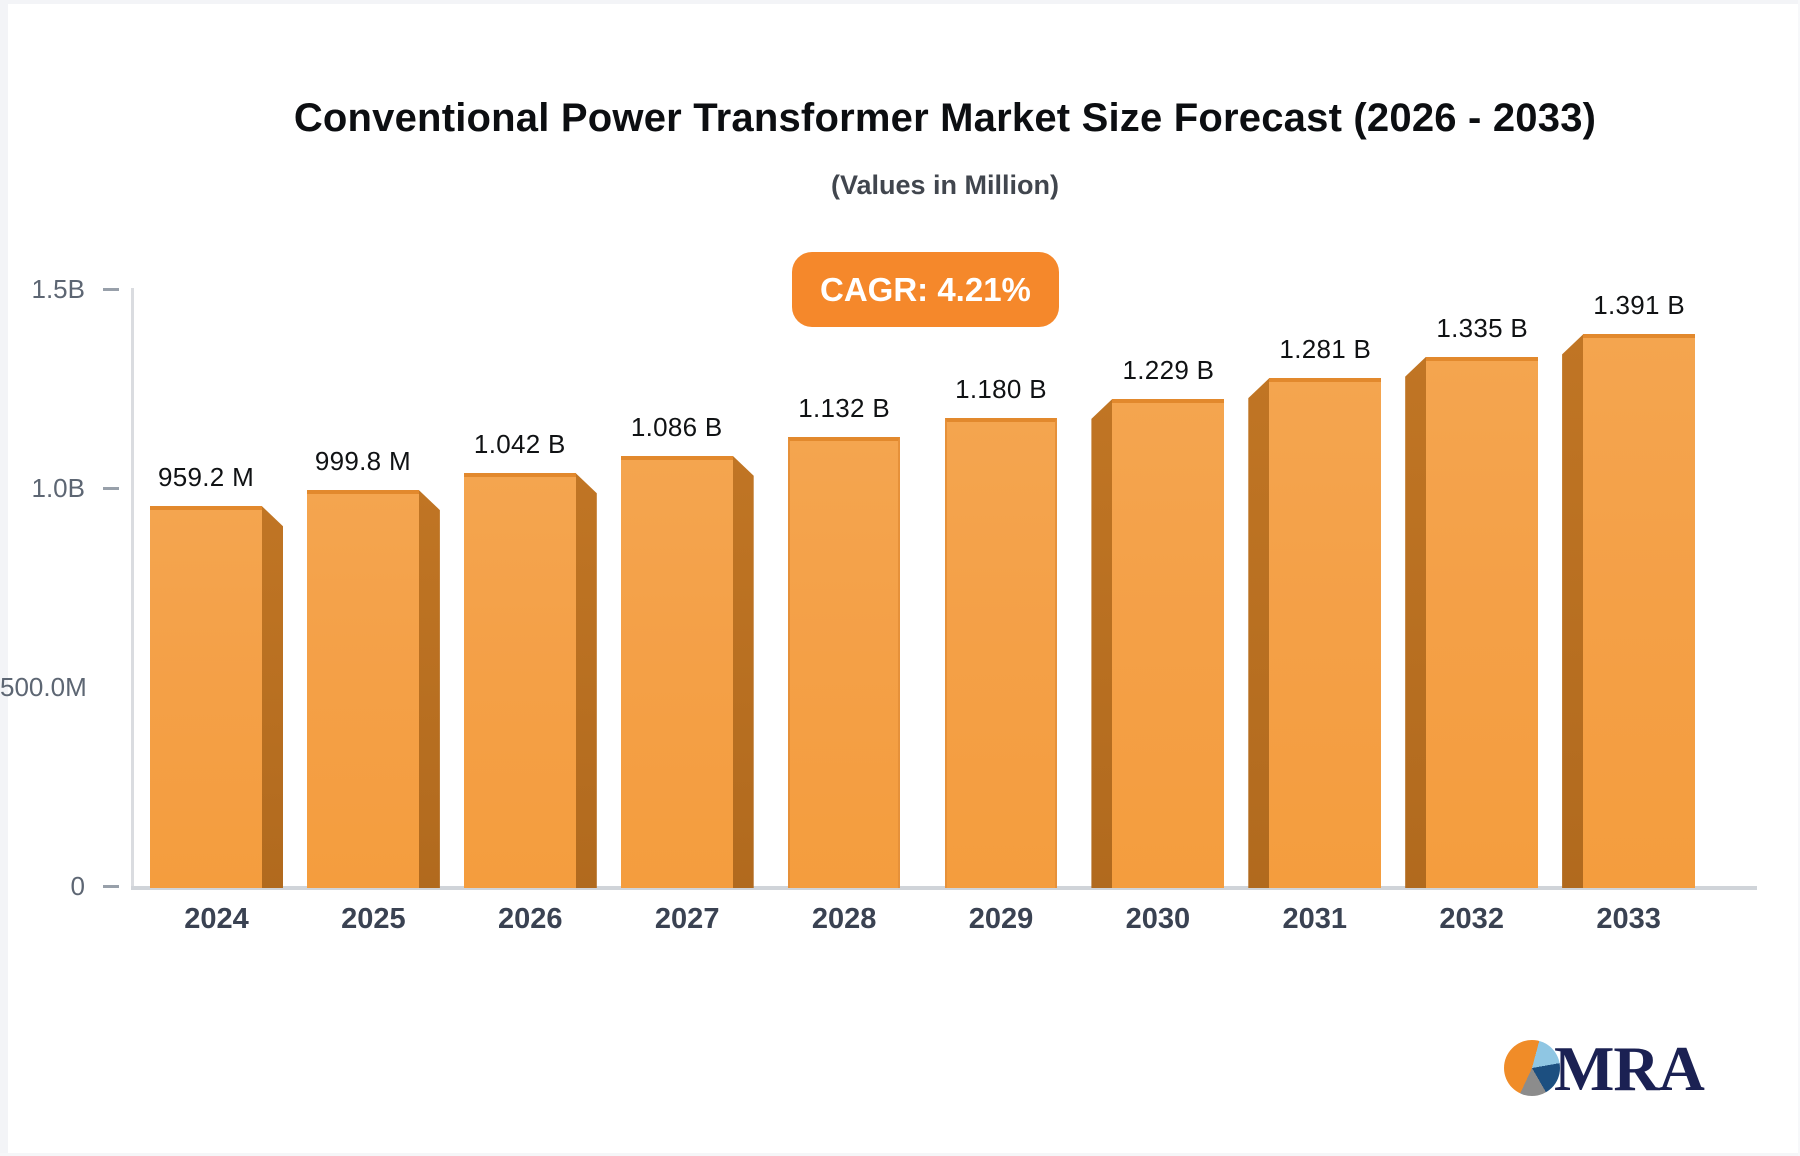 The width and height of the screenshot is (1800, 1156). What do you see at coordinates (1532, 1068) in the screenshot?
I see `mra-logo-pie-icon` at bounding box center [1532, 1068].